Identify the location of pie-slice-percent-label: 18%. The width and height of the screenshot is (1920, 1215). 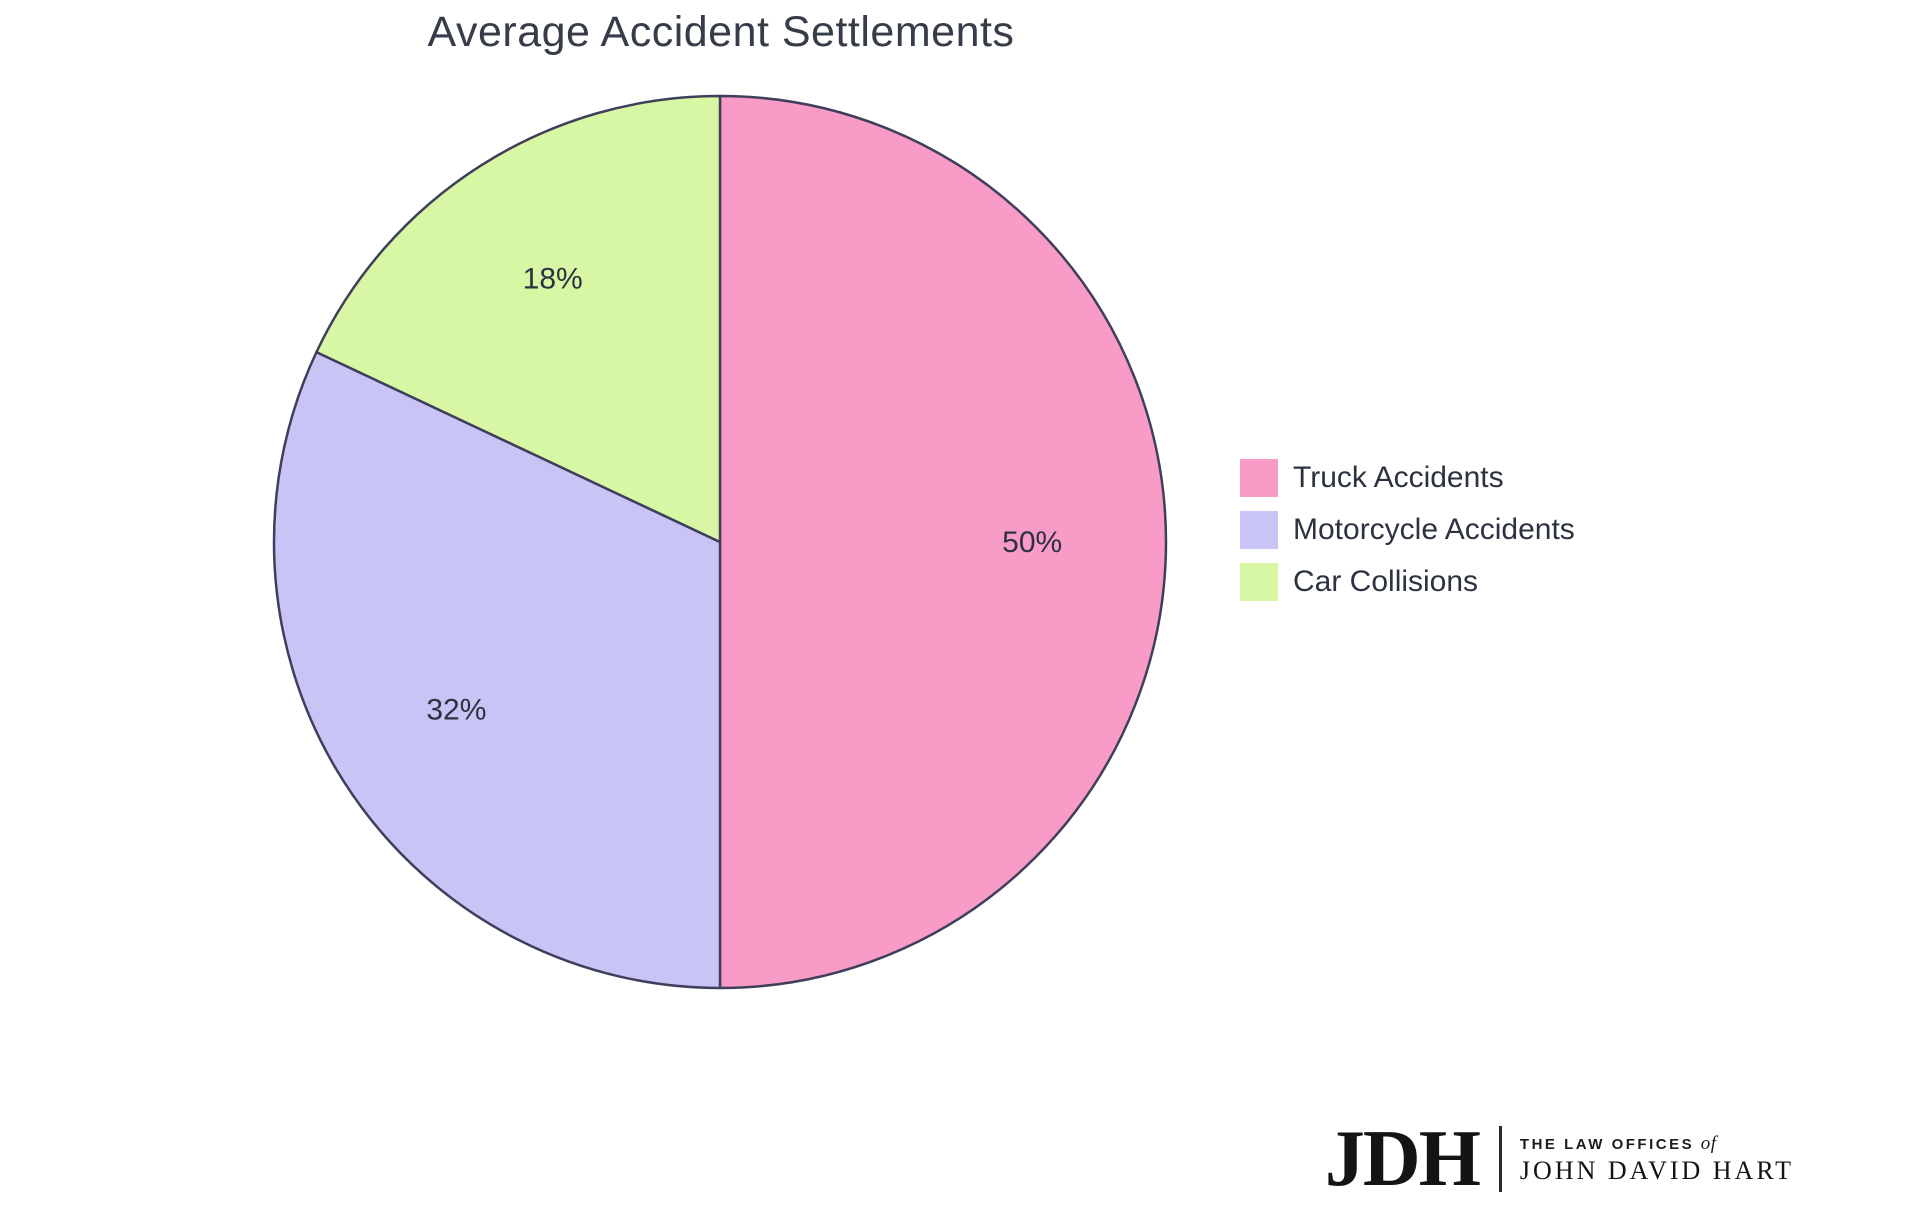
(553, 278).